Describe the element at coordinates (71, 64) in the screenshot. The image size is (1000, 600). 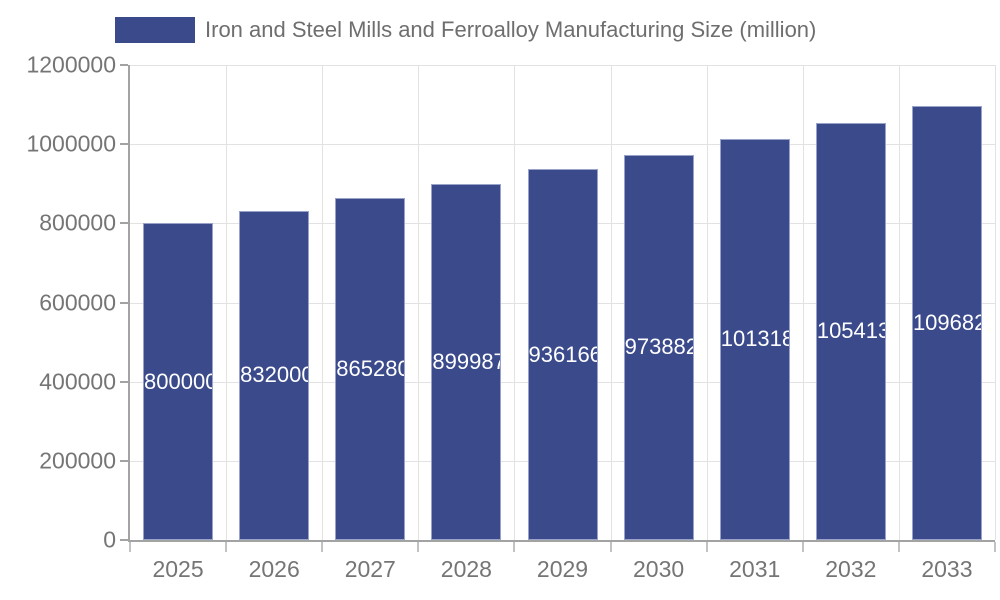
I see `y-tick-label: 1200000` at that location.